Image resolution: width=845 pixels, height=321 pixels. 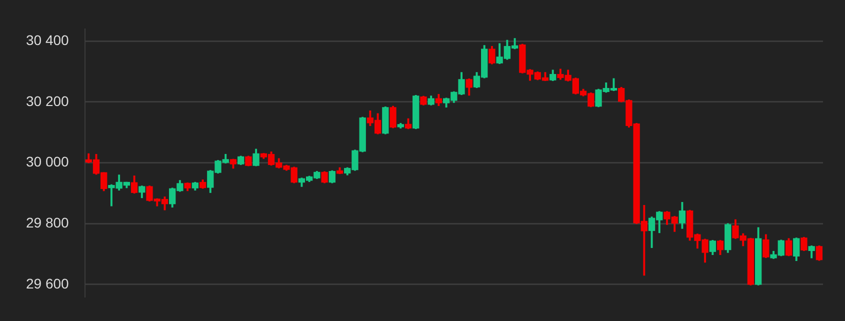 I want to click on y-tick-label: 30 400, so click(x=48, y=40).